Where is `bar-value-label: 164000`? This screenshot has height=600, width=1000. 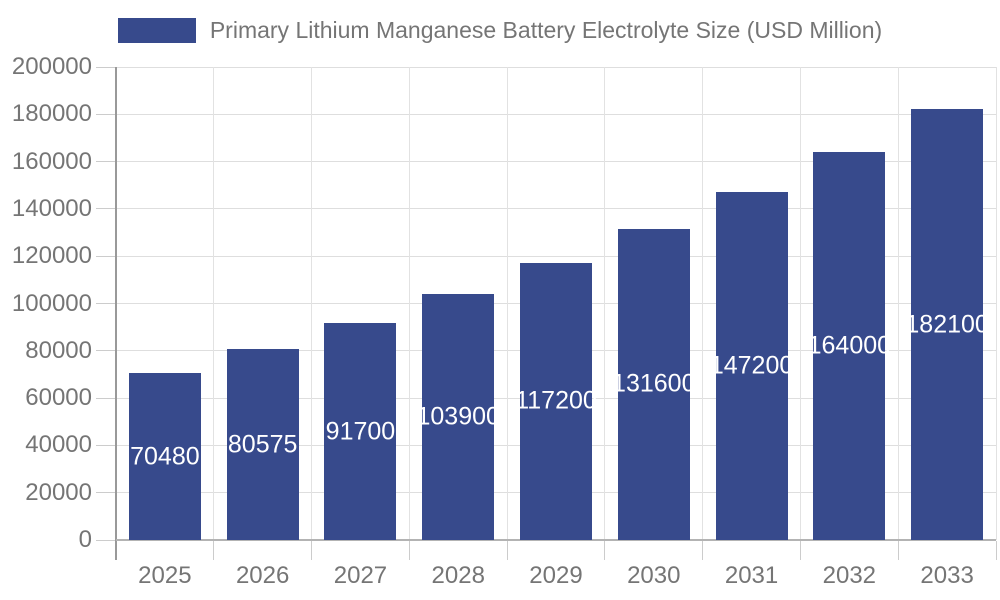 bar-value-label: 164000 is located at coordinates (849, 345).